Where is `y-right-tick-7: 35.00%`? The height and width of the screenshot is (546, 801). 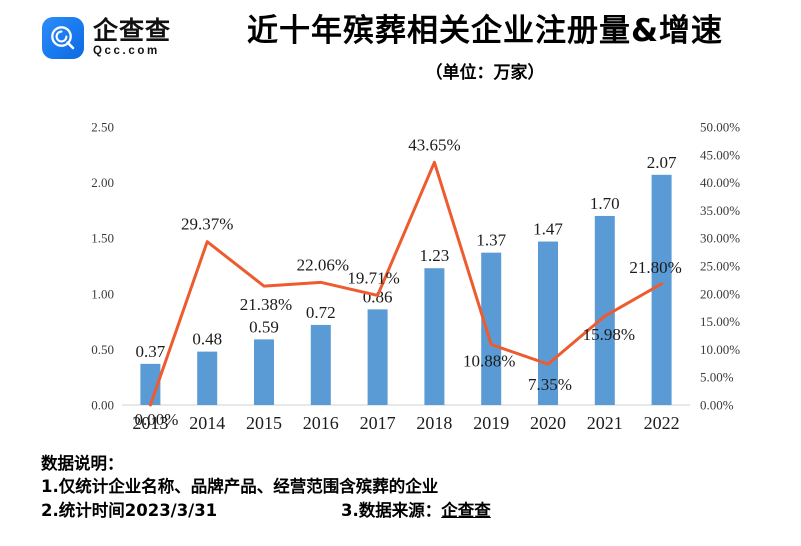
y-right-tick-7: 35.00% is located at coordinates (720, 210).